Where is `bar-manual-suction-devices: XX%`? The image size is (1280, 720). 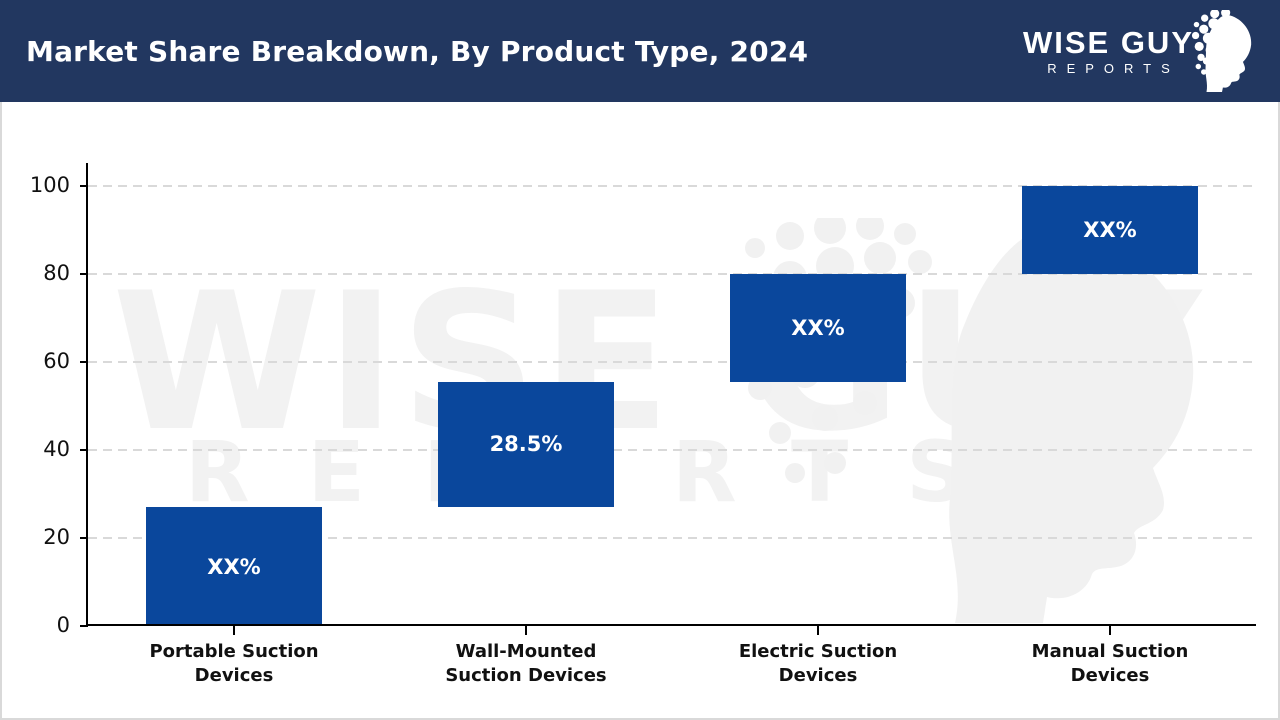
bar-manual-suction-devices: XX% is located at coordinates (1110, 230).